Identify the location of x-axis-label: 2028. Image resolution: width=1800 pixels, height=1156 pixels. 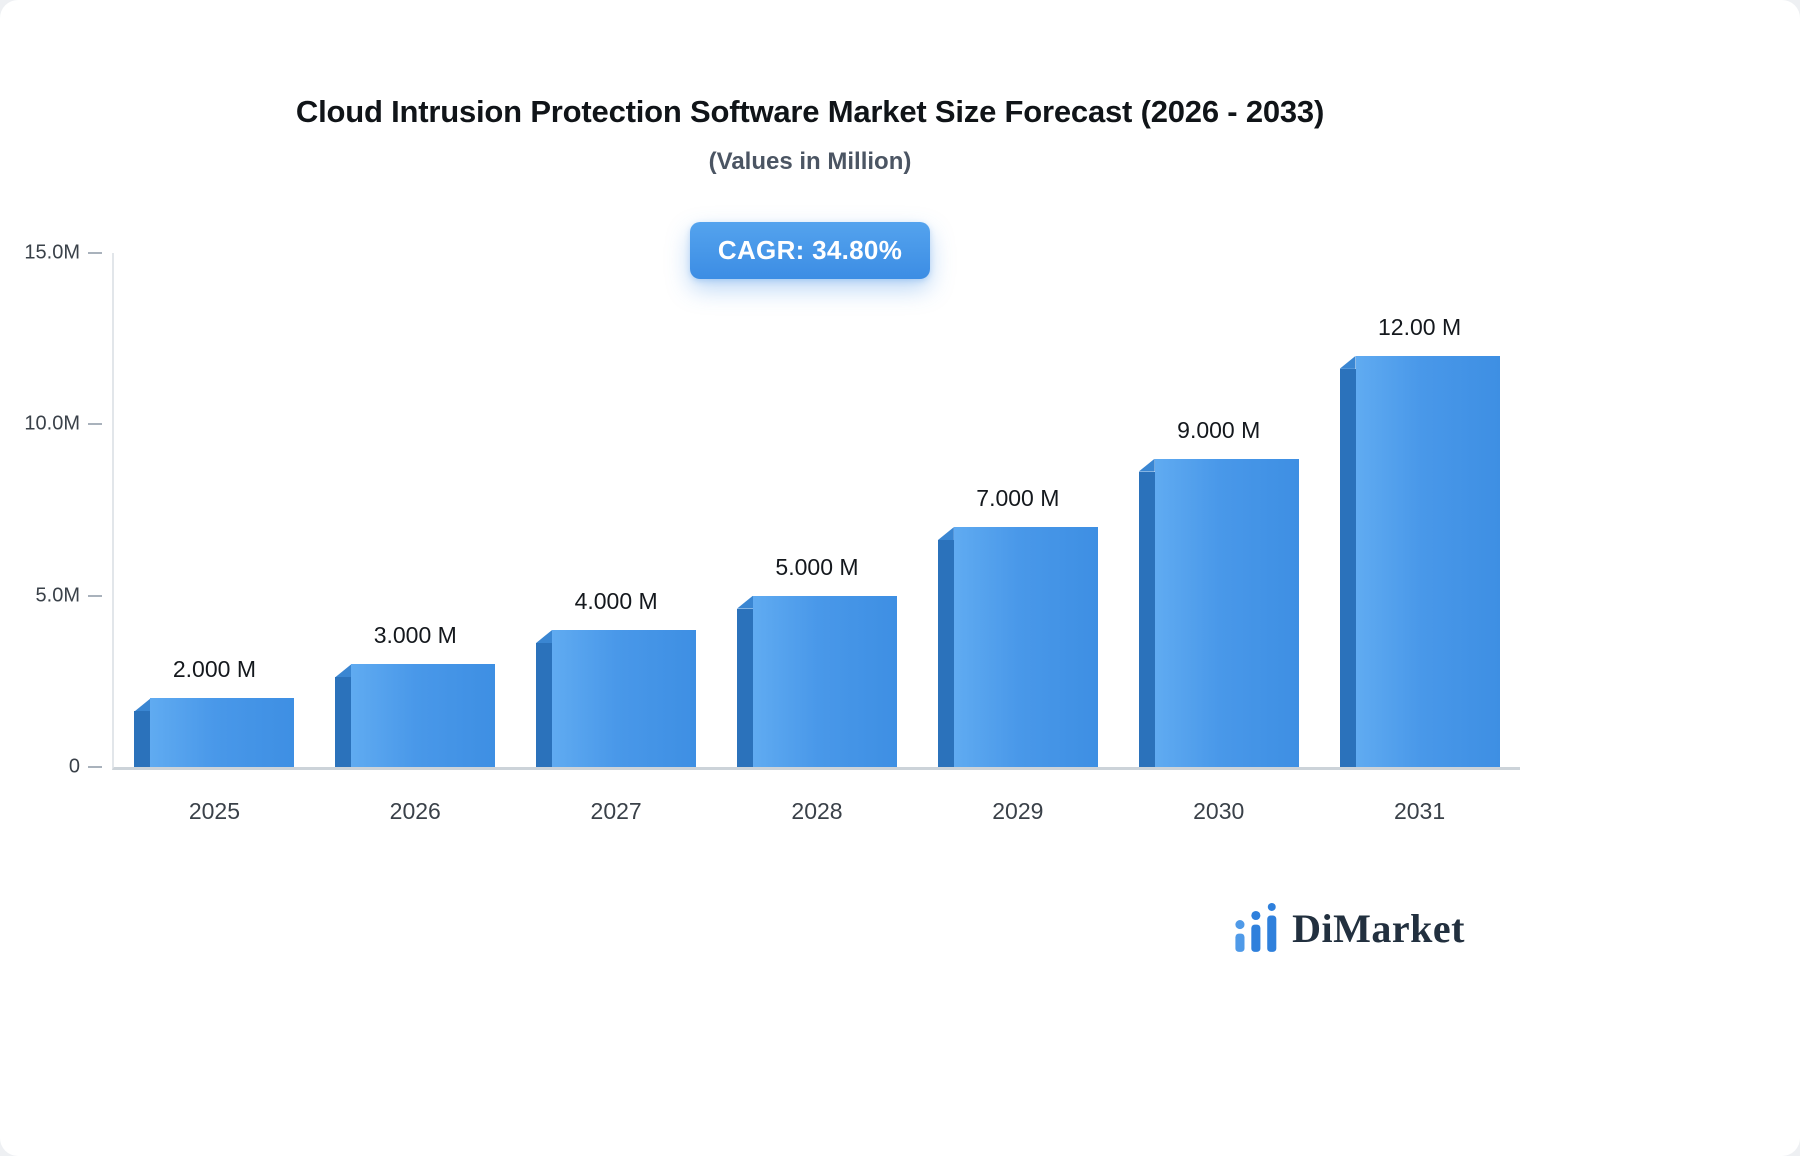
(817, 811).